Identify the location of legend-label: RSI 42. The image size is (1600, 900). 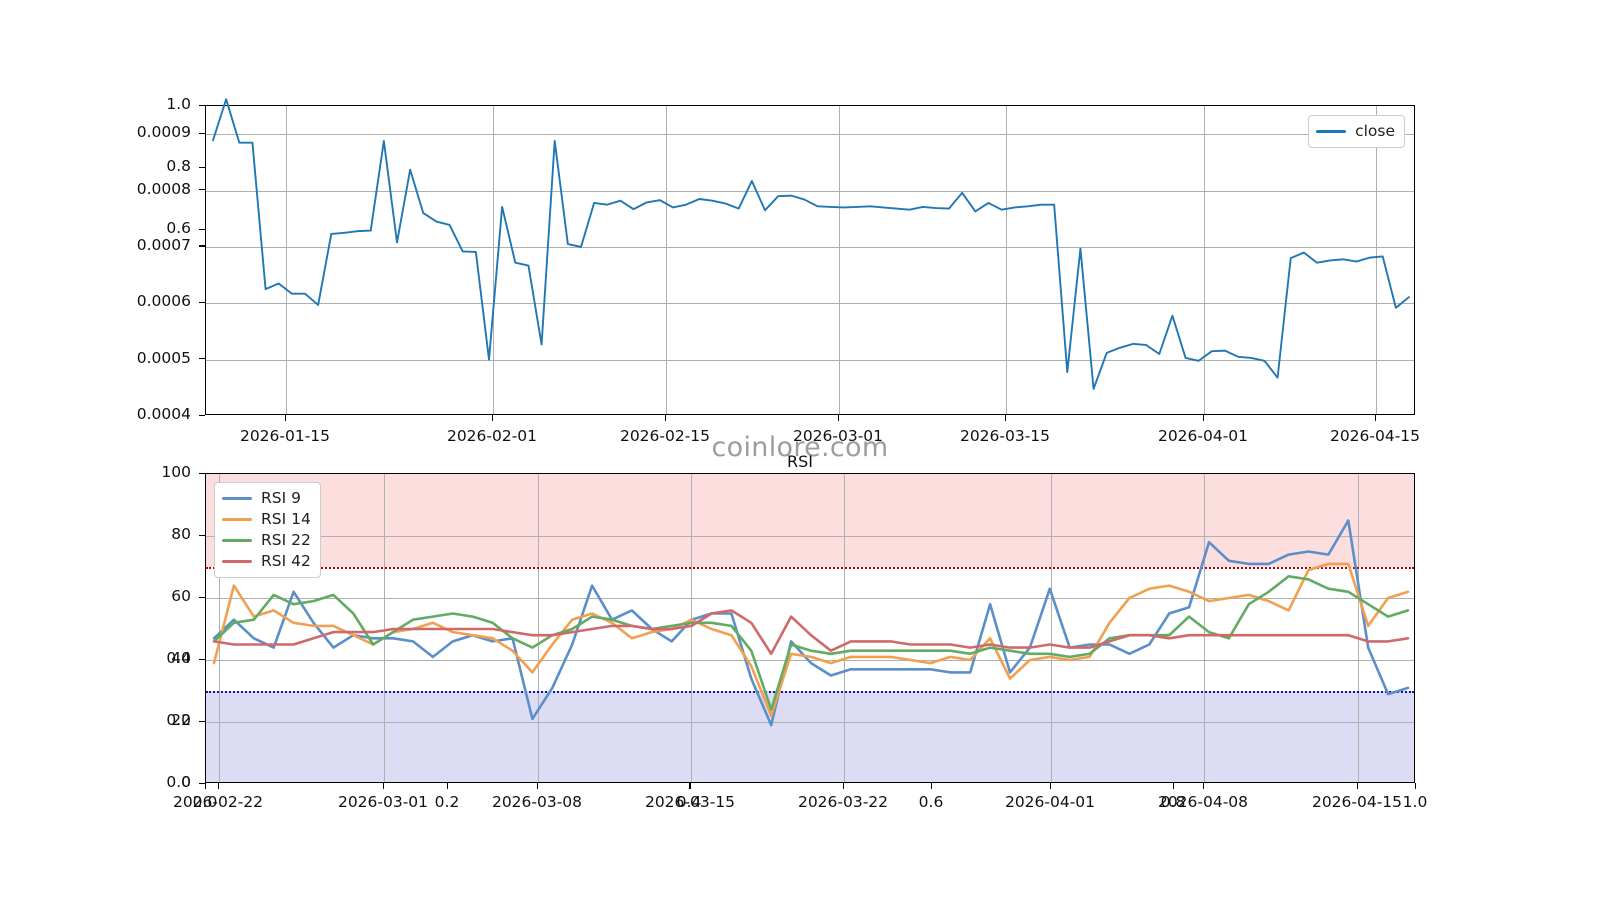
(286, 560).